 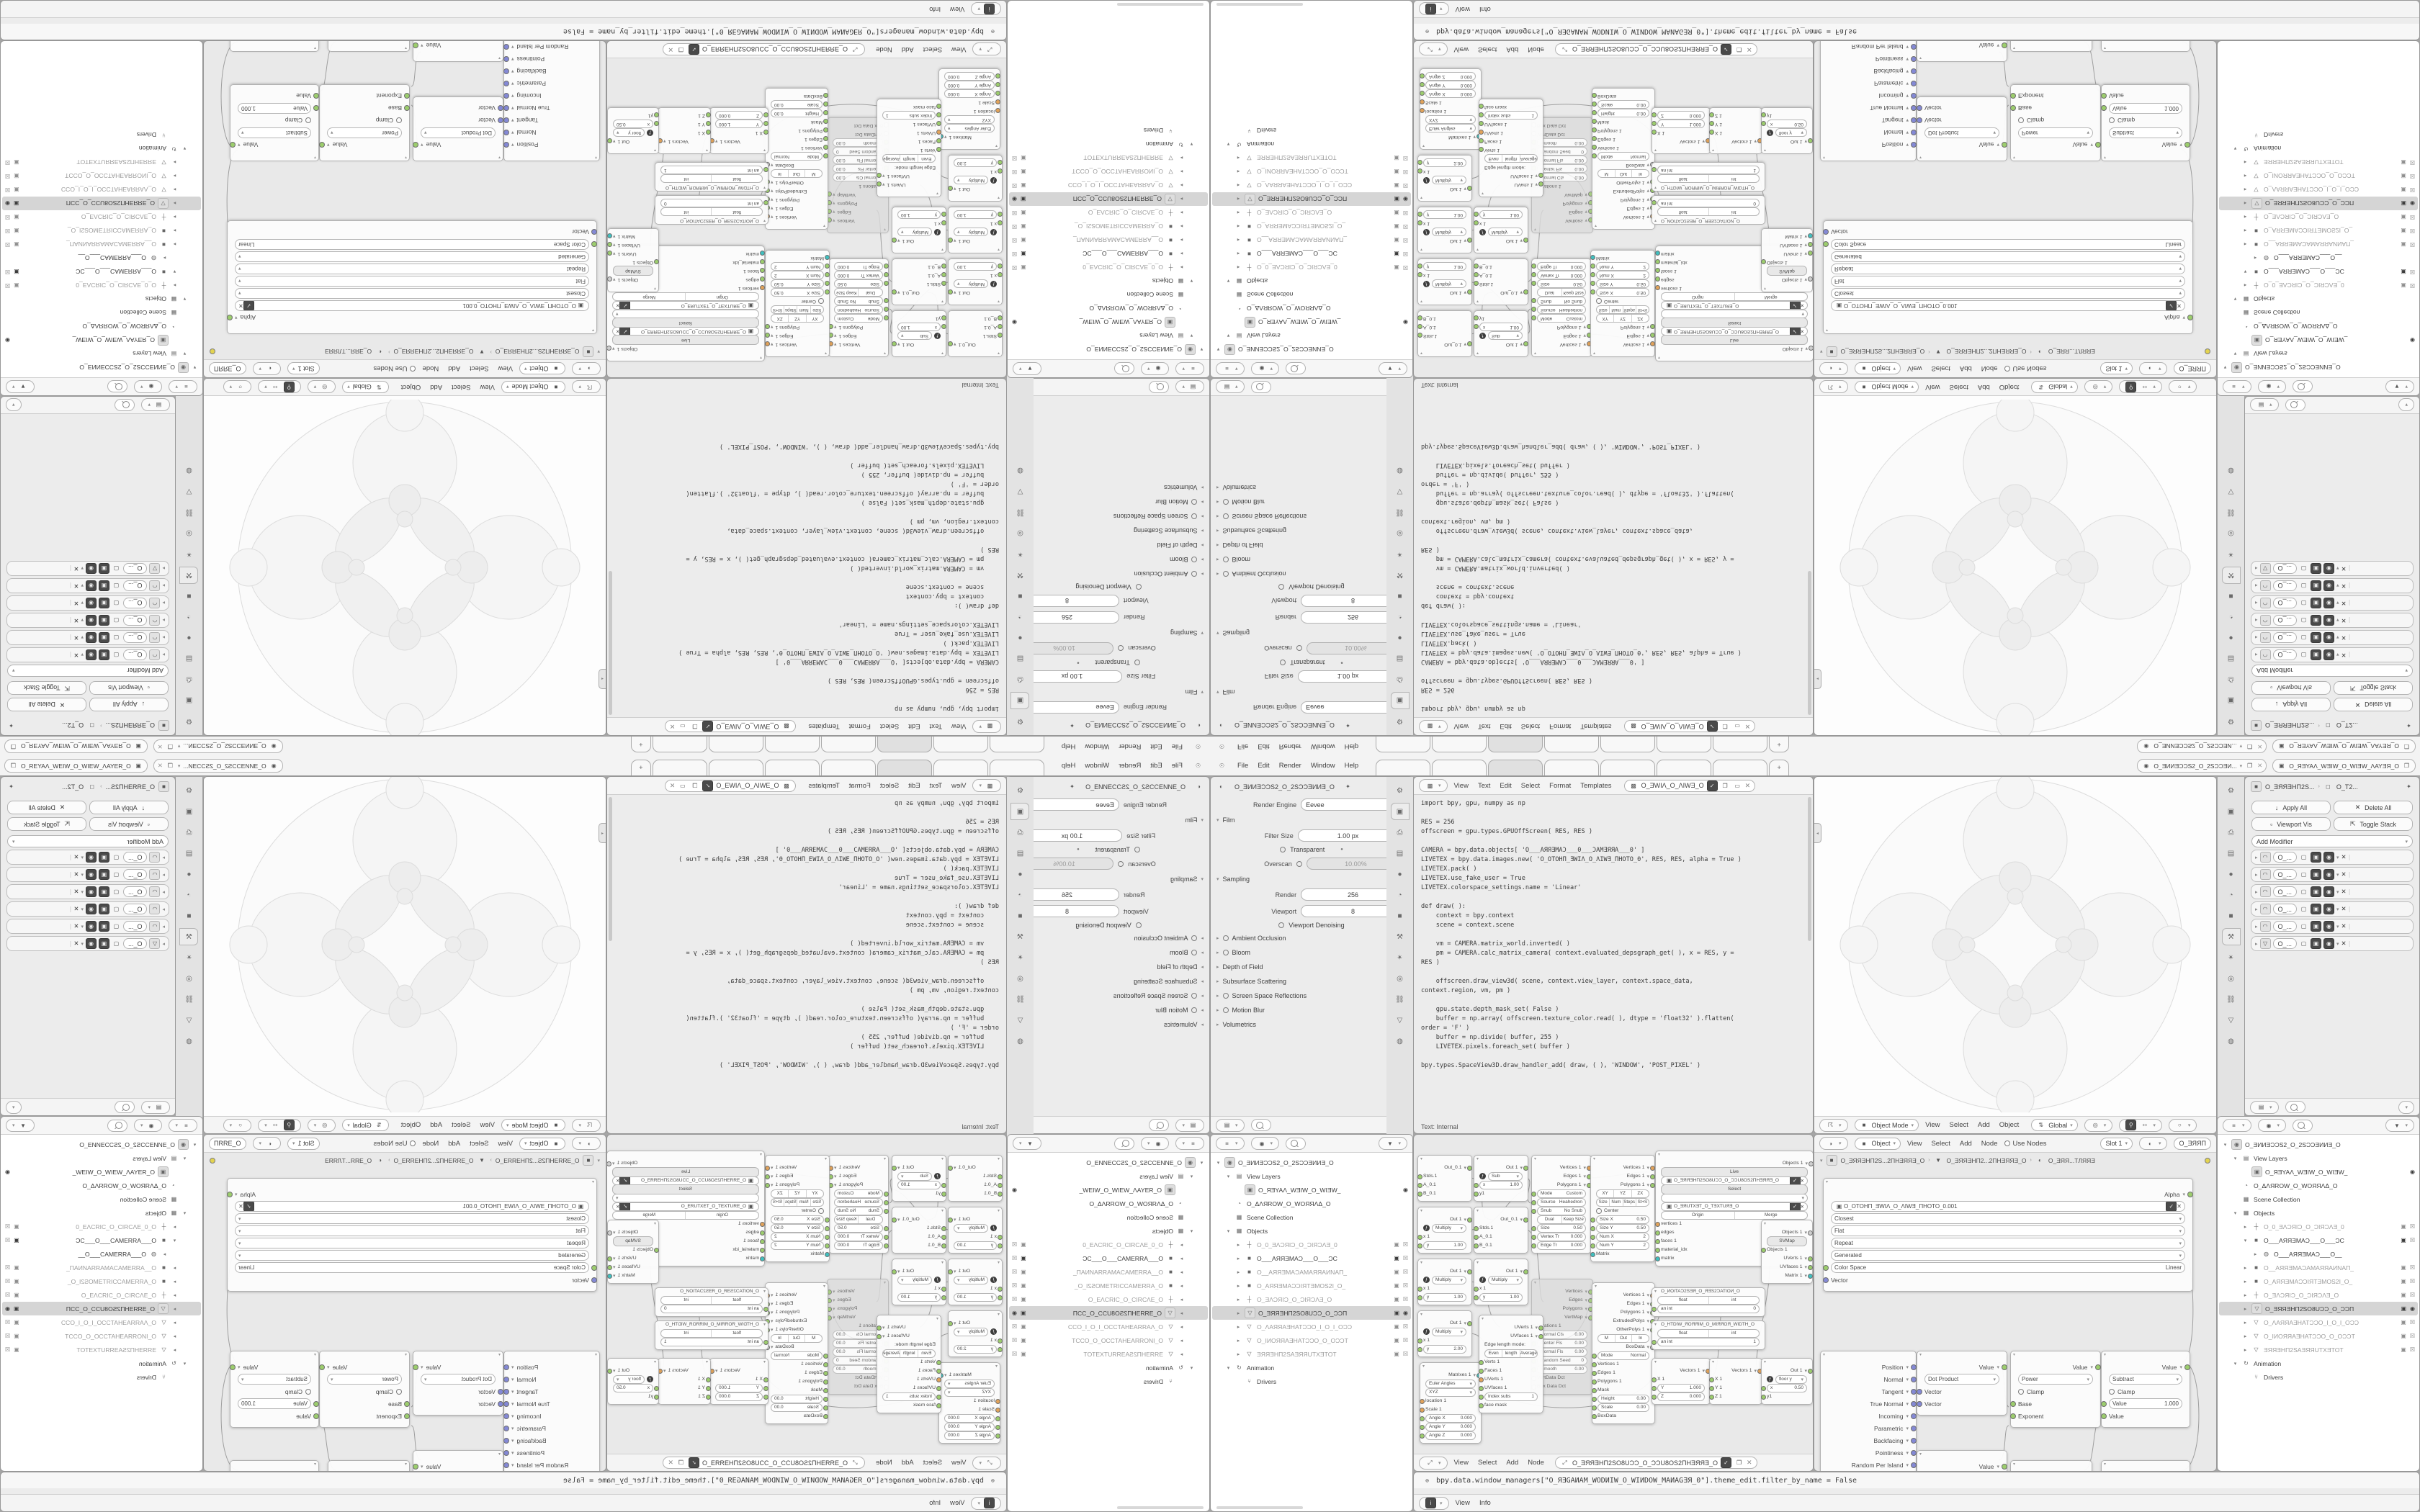 What do you see at coordinates (189, 700) in the screenshot?
I see `properties-tab-render: ▣` at bounding box center [189, 700].